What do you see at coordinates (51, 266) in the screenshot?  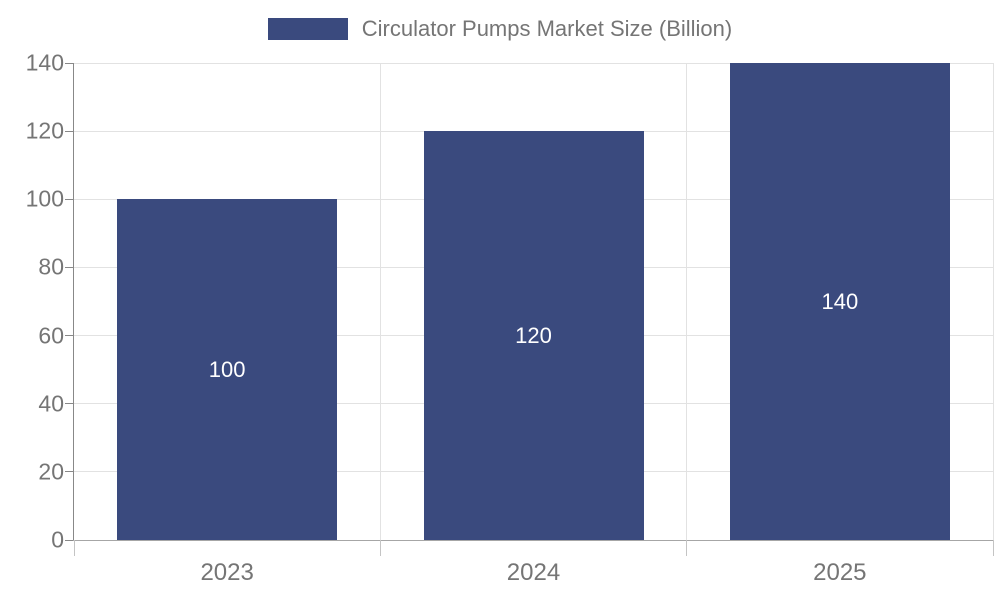 I see `y-tick-label: 80` at bounding box center [51, 266].